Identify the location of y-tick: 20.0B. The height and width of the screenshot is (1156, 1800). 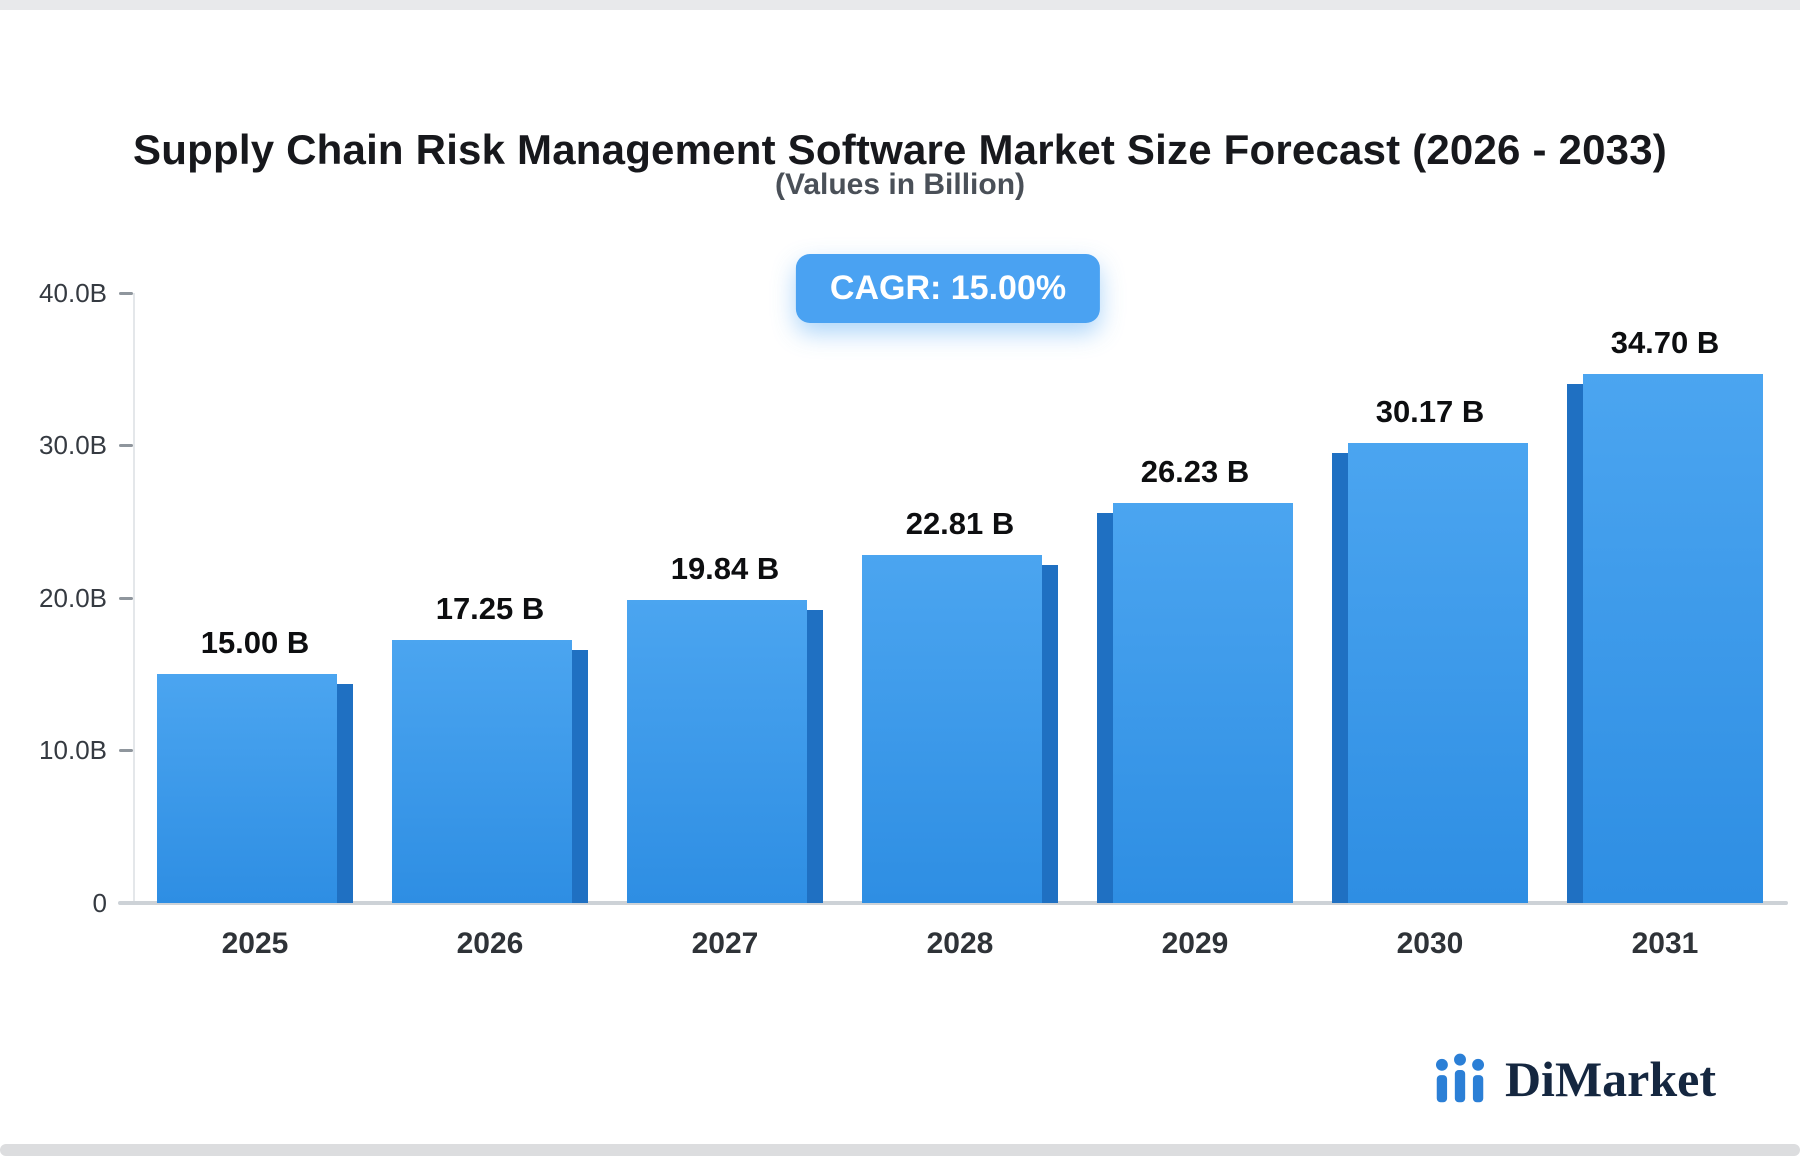
(66, 598).